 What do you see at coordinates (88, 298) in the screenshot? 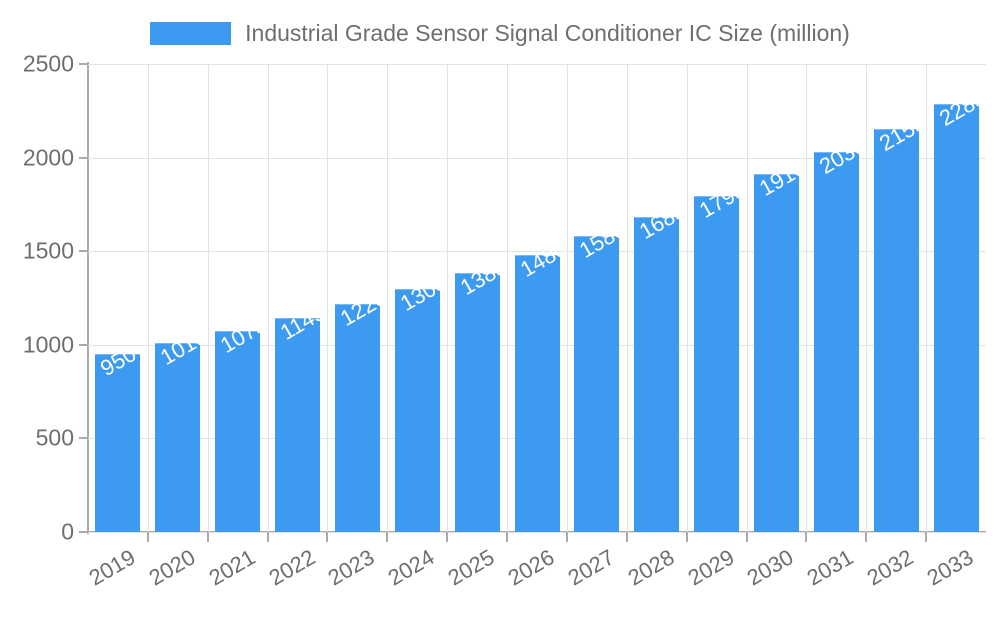
I see `y-axis-line` at bounding box center [88, 298].